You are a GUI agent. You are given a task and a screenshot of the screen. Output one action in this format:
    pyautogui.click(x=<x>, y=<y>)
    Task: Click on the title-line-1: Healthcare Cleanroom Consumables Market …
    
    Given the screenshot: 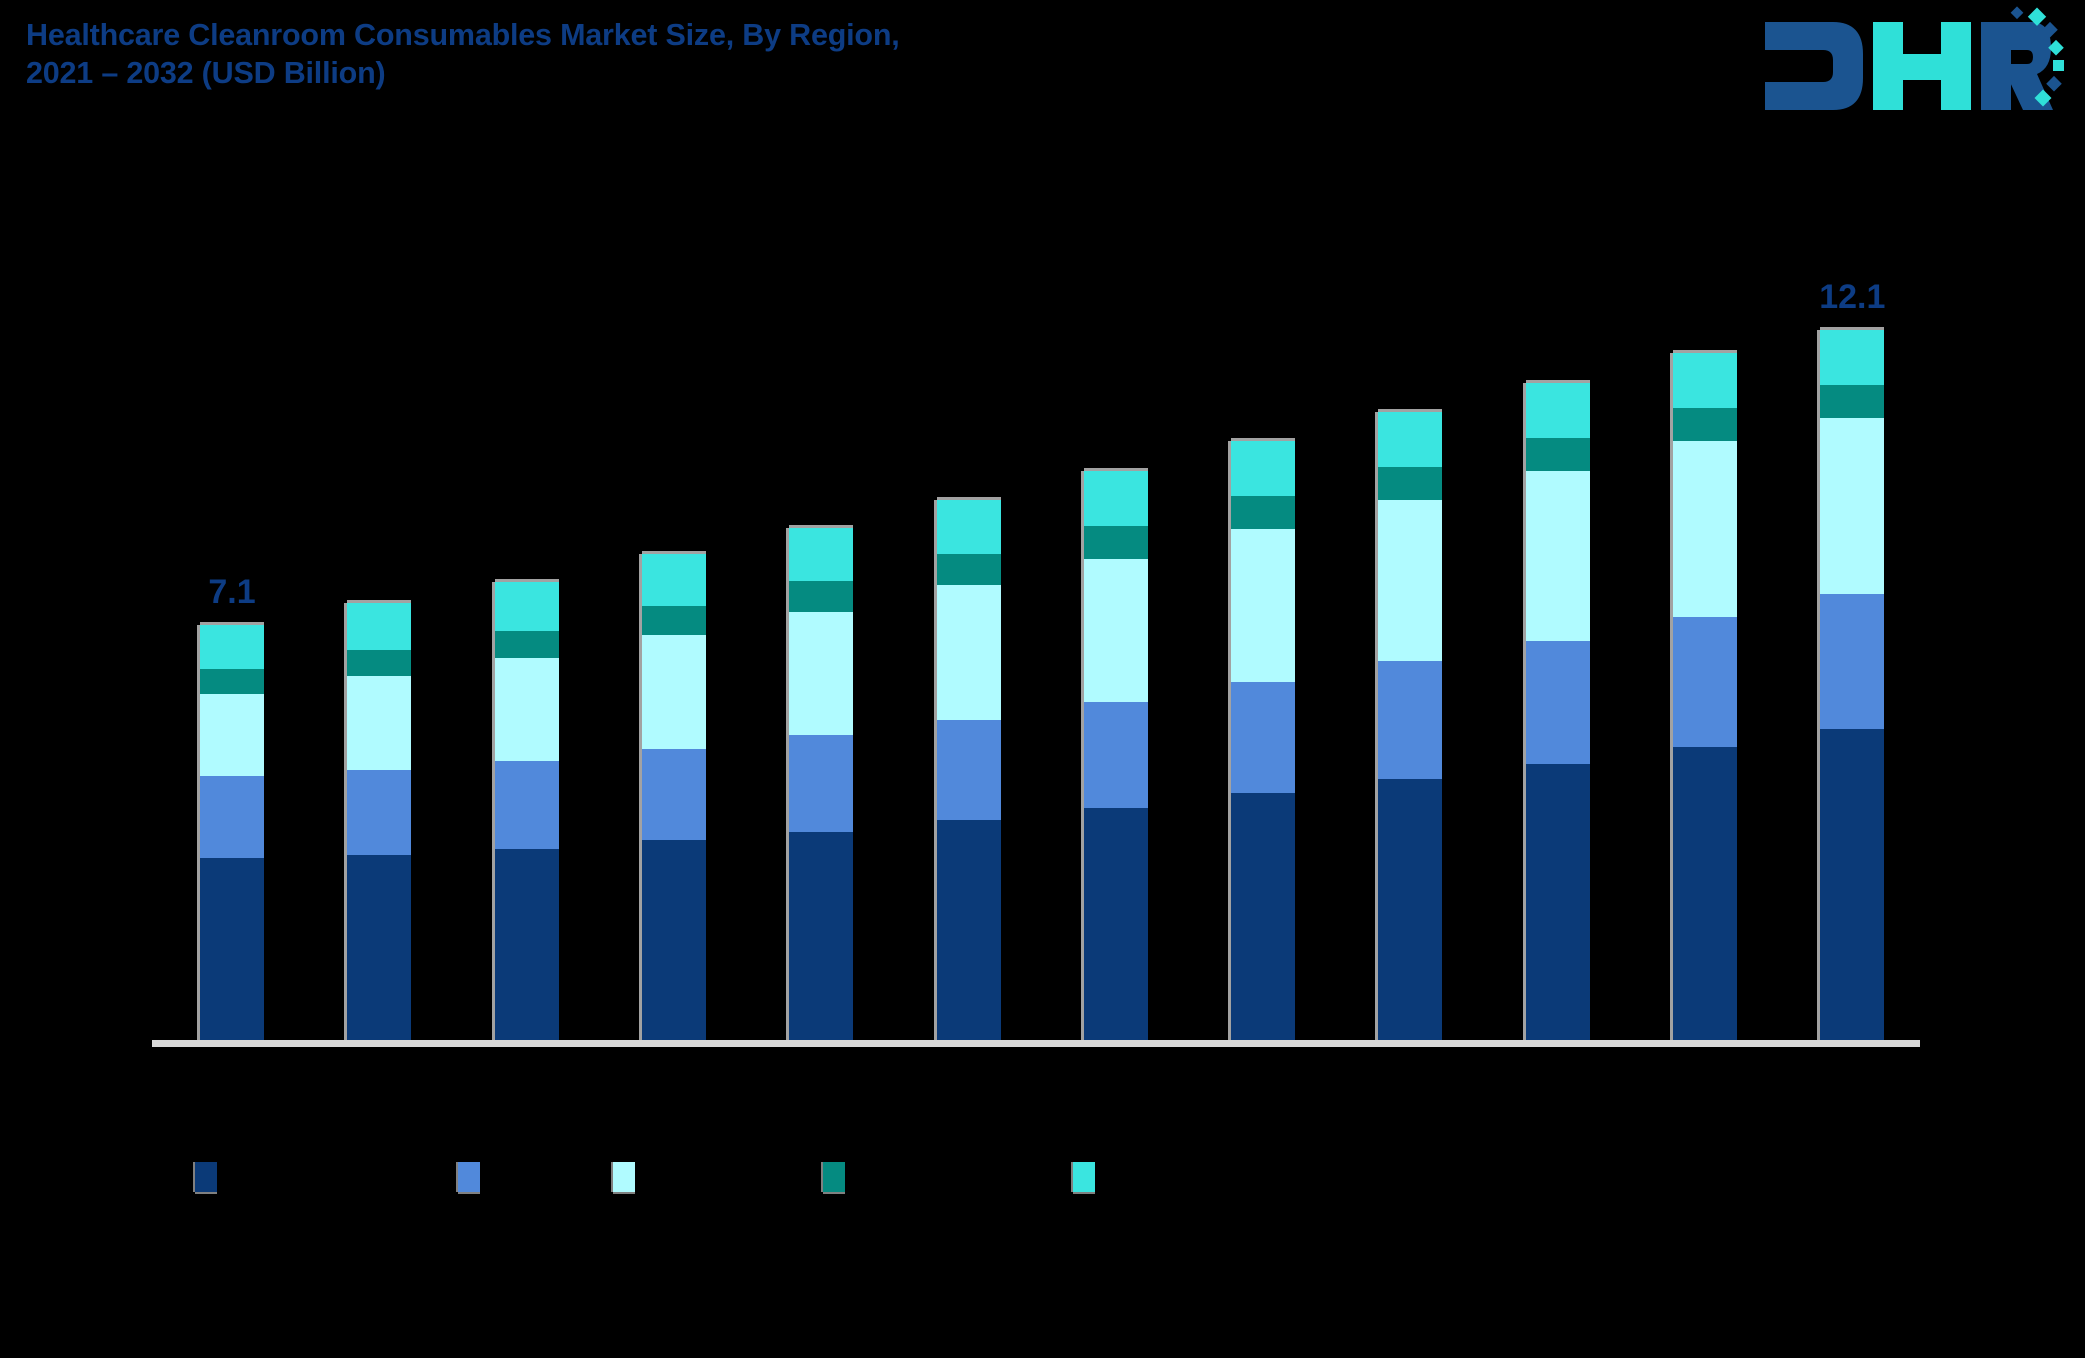 What is the action you would take?
    pyautogui.click(x=463, y=35)
    